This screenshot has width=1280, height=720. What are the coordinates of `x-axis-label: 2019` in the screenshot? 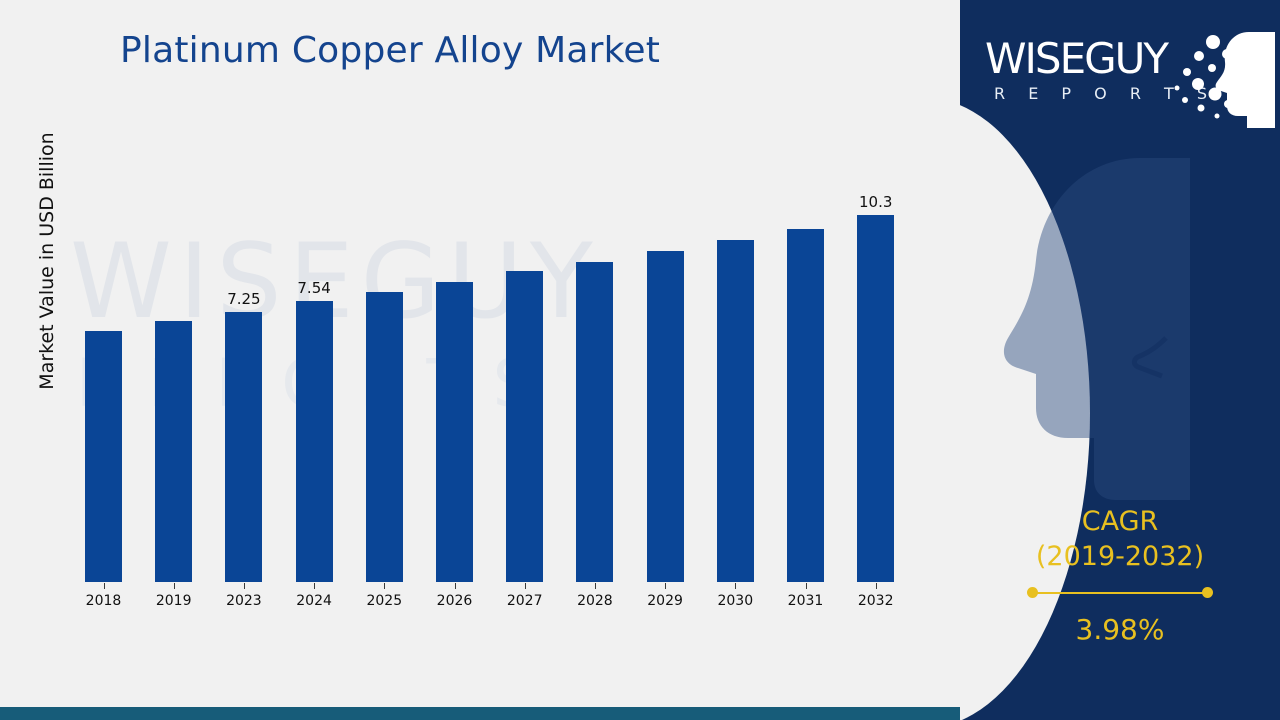 It's located at (173, 601).